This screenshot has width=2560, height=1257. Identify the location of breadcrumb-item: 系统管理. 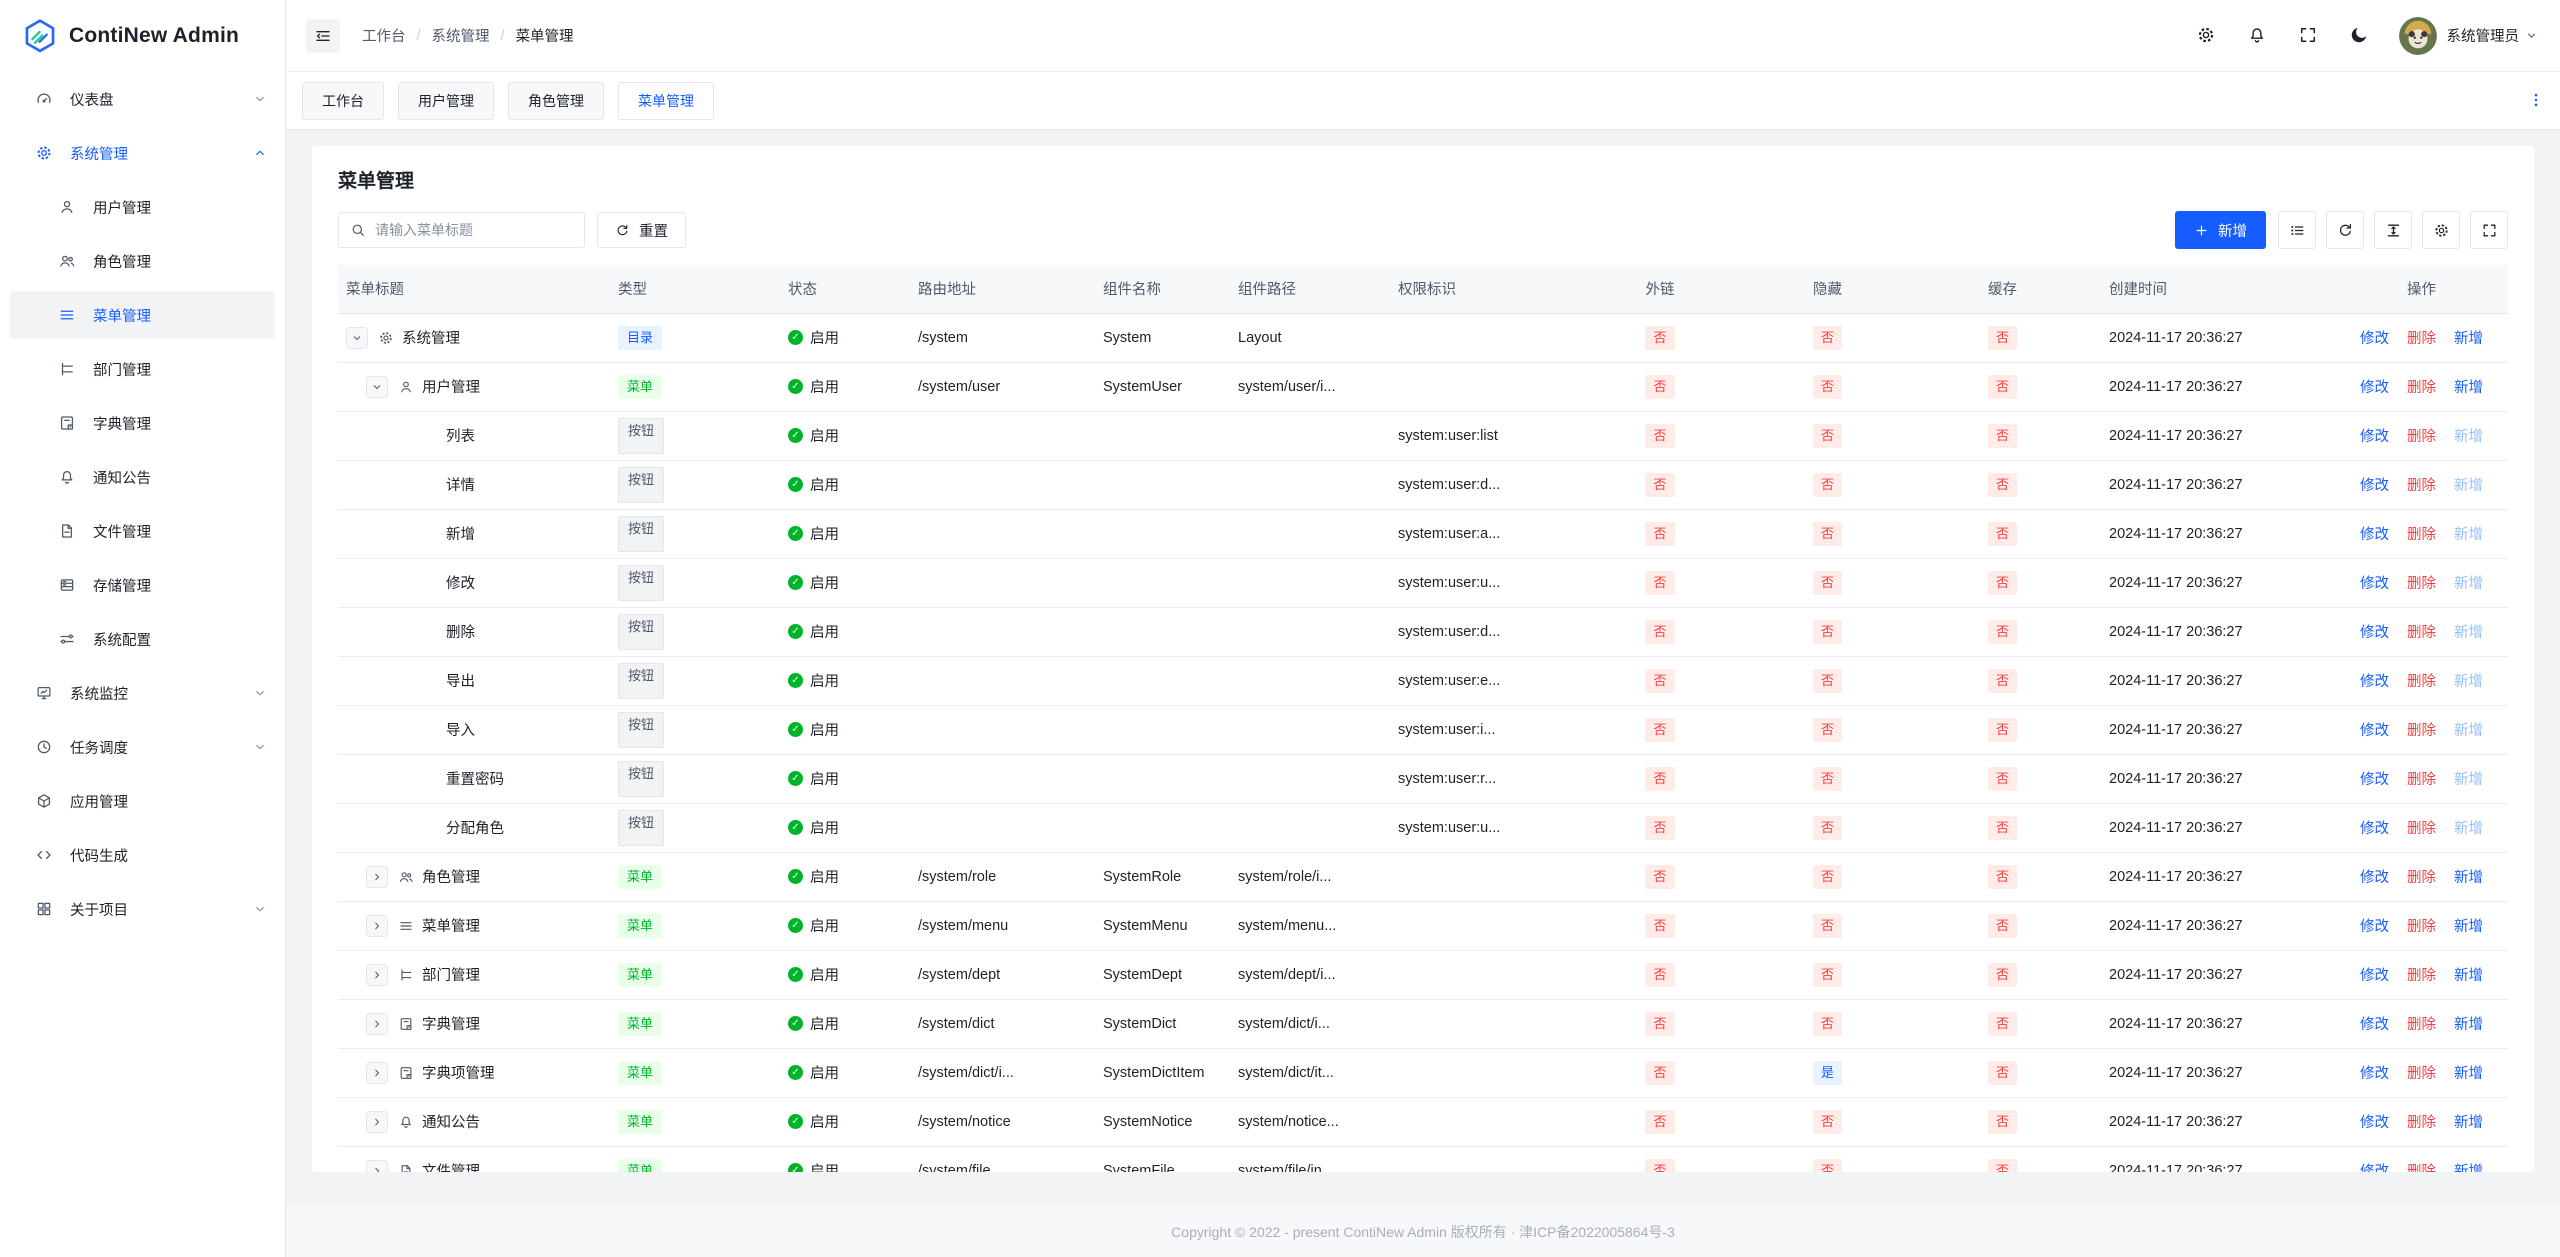
(460, 37).